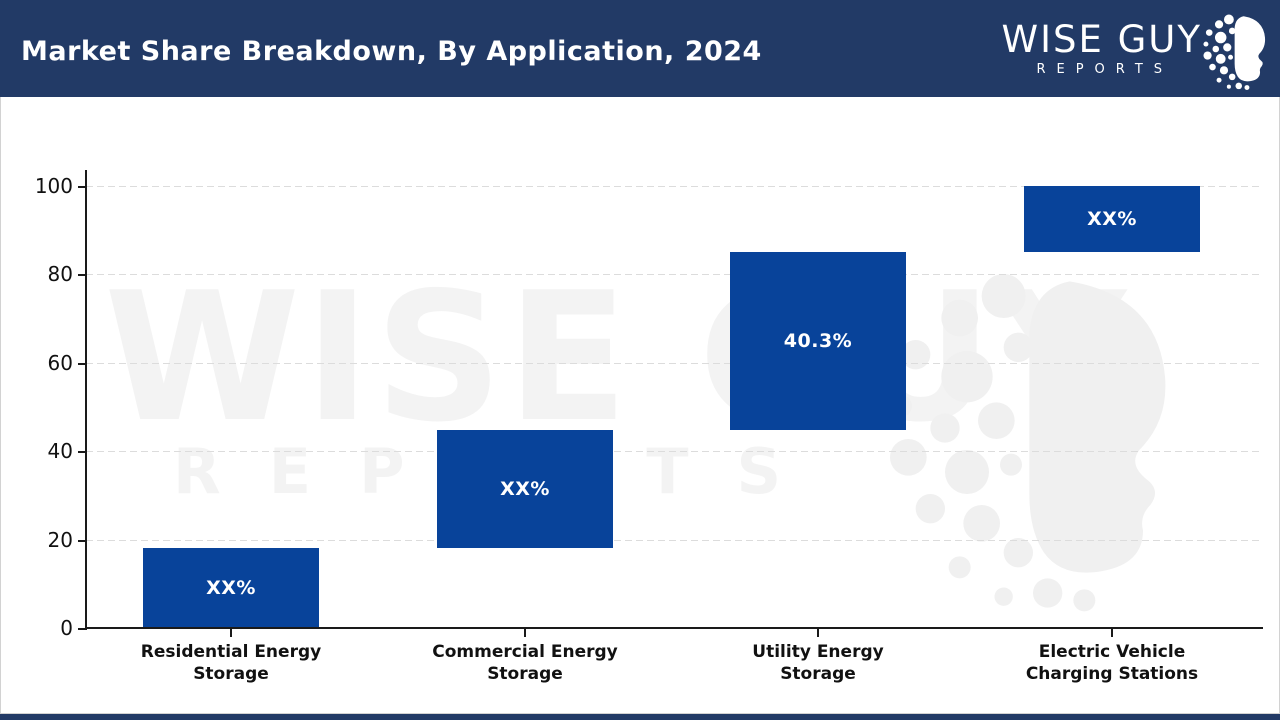  Describe the element at coordinates (1112, 663) in the screenshot. I see `x-category-label: Electric Vehicle Charging Stations` at that location.